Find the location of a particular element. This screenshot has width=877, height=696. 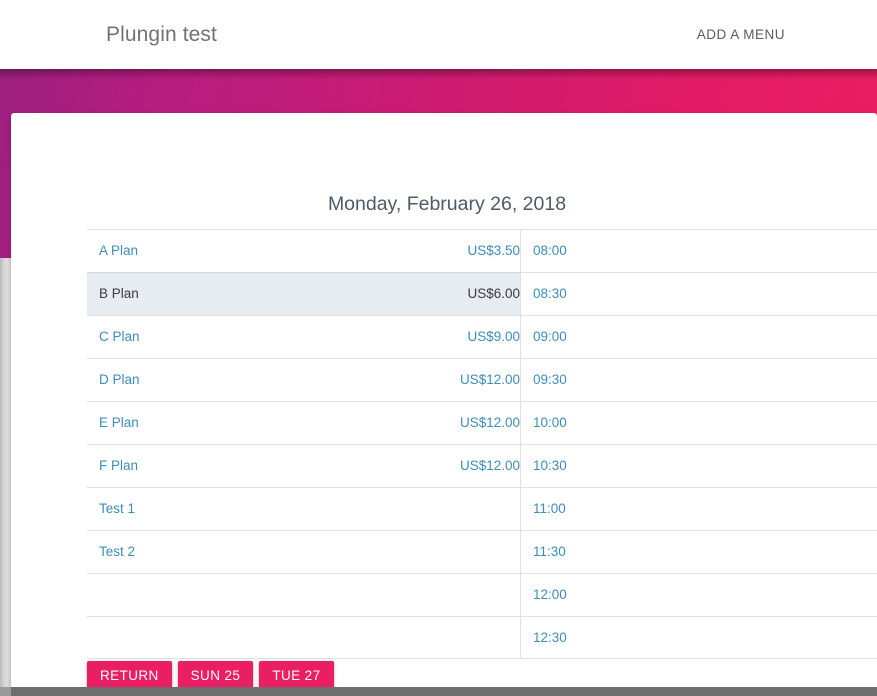

plan-name-cell: F Plan is located at coordinates (266, 465).